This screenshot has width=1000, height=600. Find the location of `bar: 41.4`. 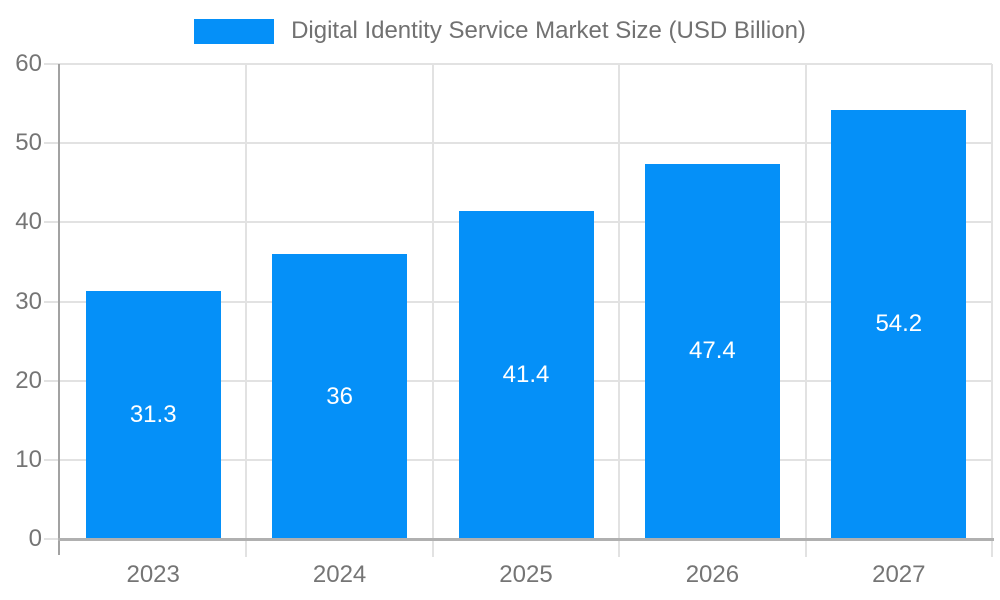

bar: 41.4 is located at coordinates (526, 375).